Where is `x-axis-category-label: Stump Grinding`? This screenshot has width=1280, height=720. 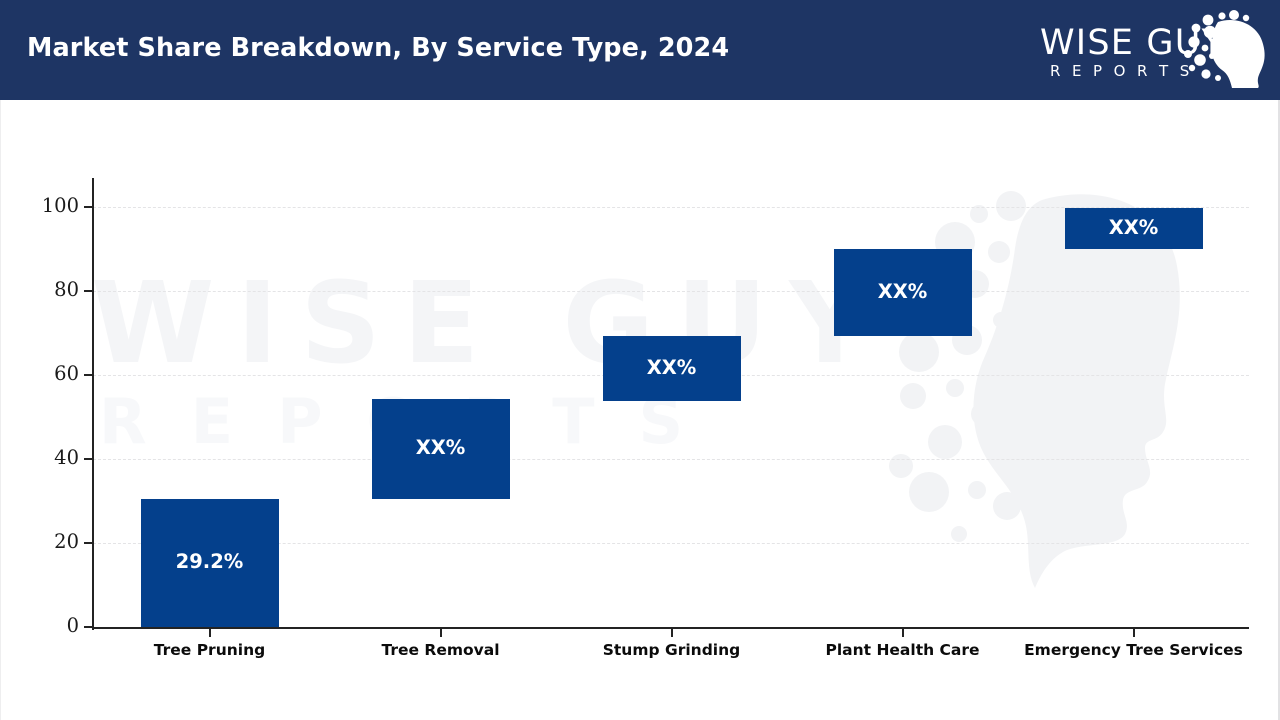
x-axis-category-label: Stump Grinding is located at coordinates (671, 650).